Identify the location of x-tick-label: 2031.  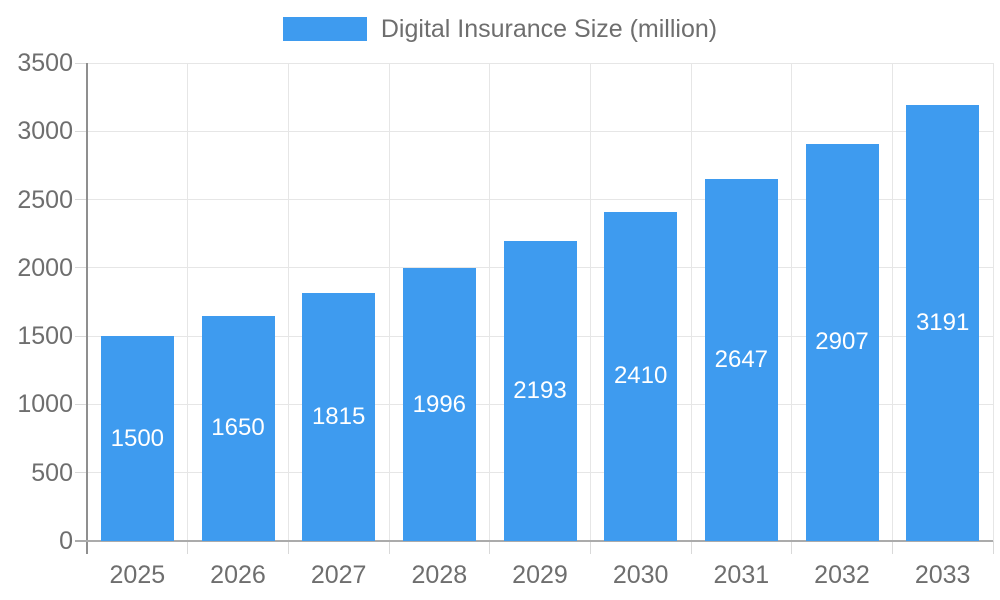
(741, 575).